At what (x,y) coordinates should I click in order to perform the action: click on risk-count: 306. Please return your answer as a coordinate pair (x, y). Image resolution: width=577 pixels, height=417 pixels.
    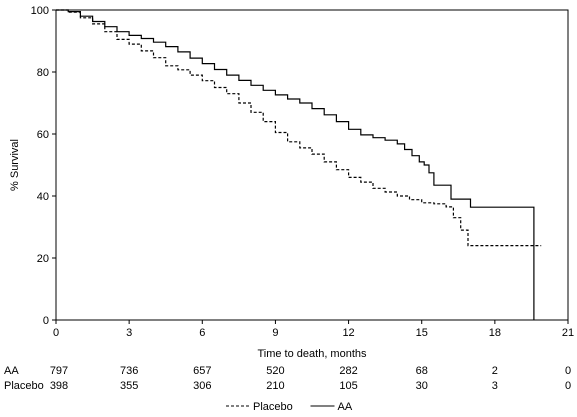
    Looking at the image, I should click on (202, 386).